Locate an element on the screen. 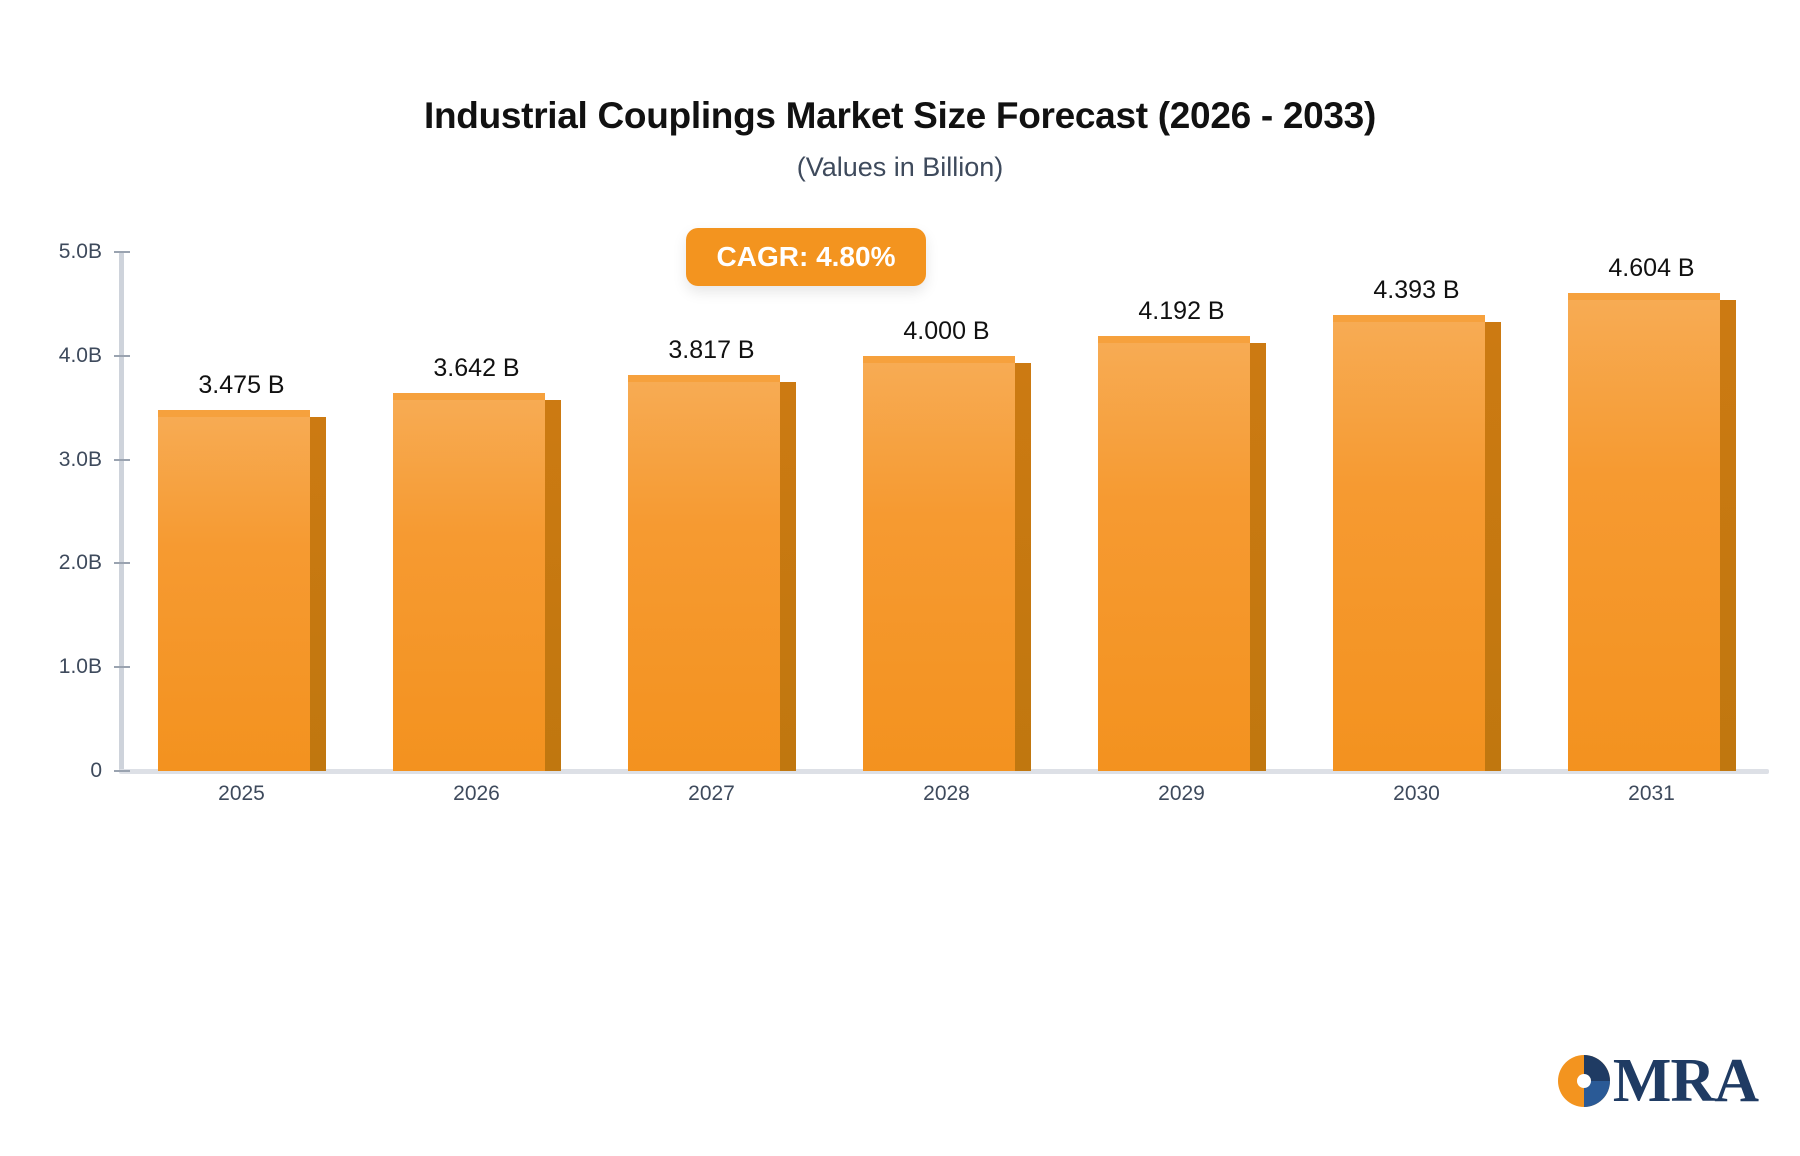 The width and height of the screenshot is (1800, 1156). bar-slot: 4.604 B is located at coordinates (1651, 511).